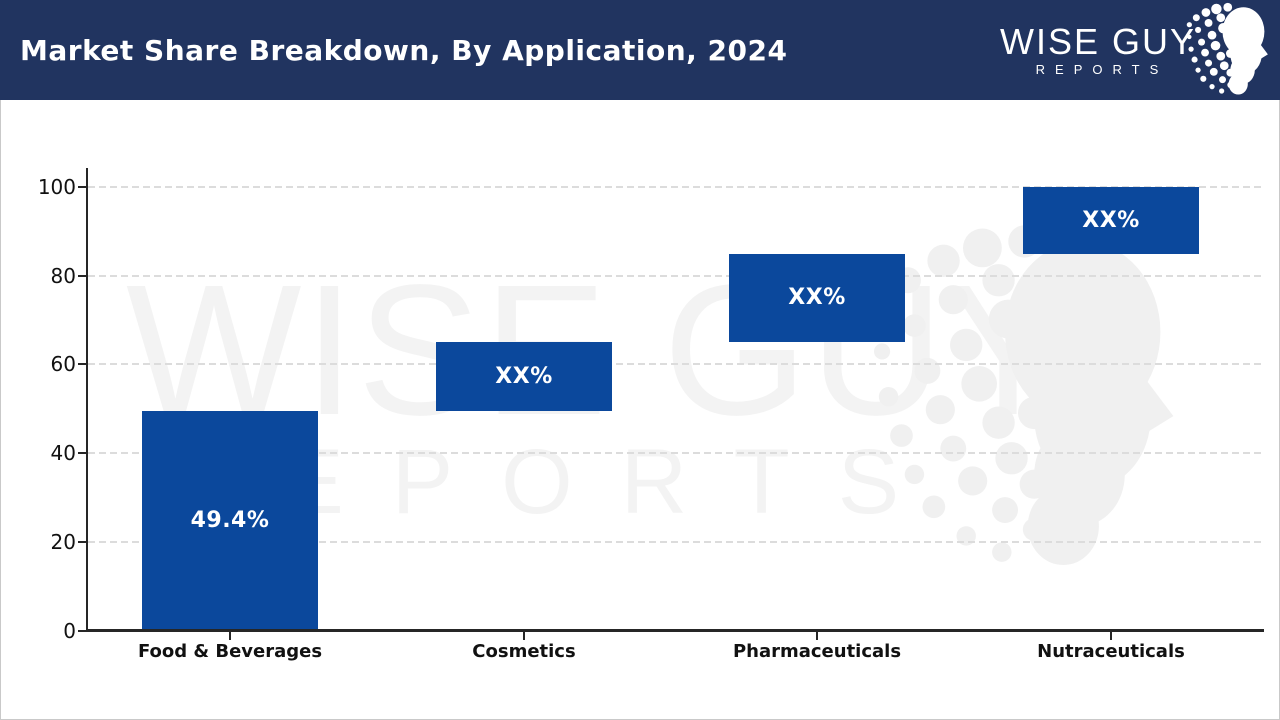 The height and width of the screenshot is (720, 1280). I want to click on brand-wordmark: WISE GUY REPORTS, so click(1097, 49).